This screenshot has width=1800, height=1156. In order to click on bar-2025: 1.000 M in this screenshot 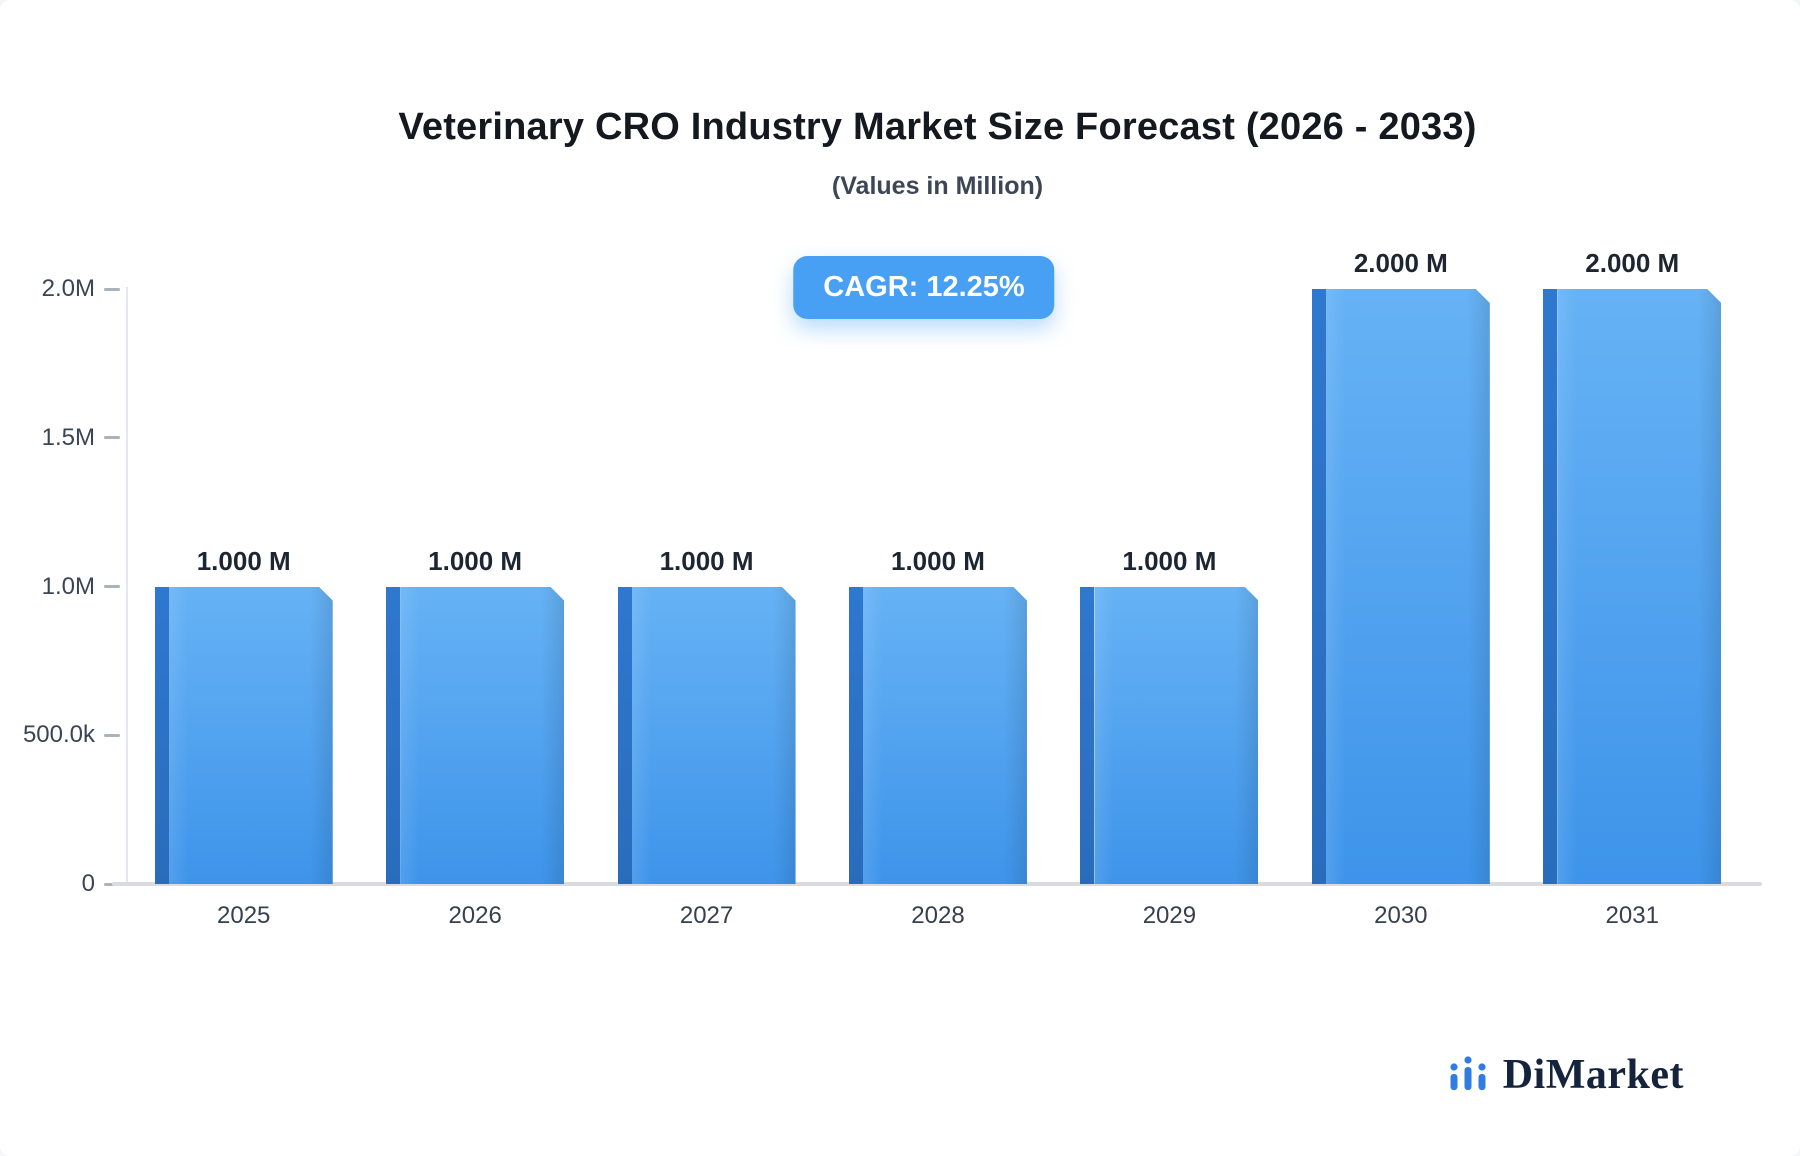, I will do `click(243, 715)`.